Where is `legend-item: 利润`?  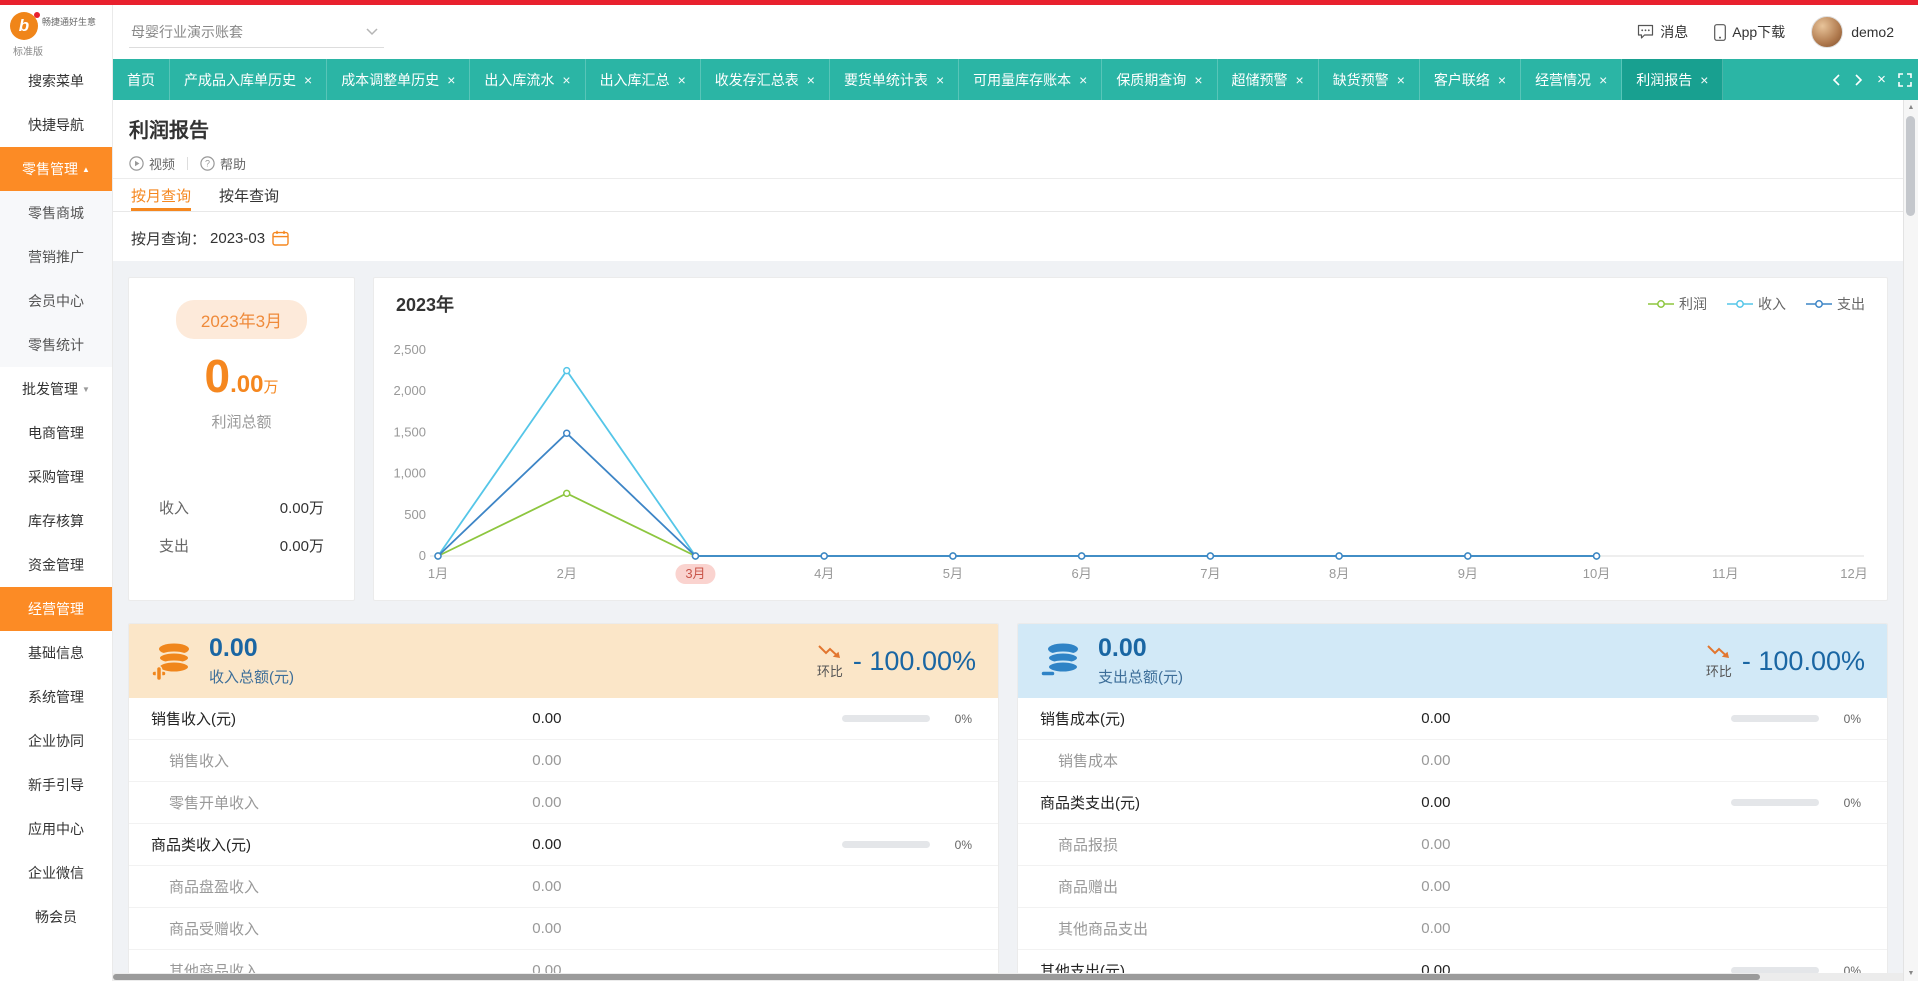
legend-item: 利润 is located at coordinates (1677, 304).